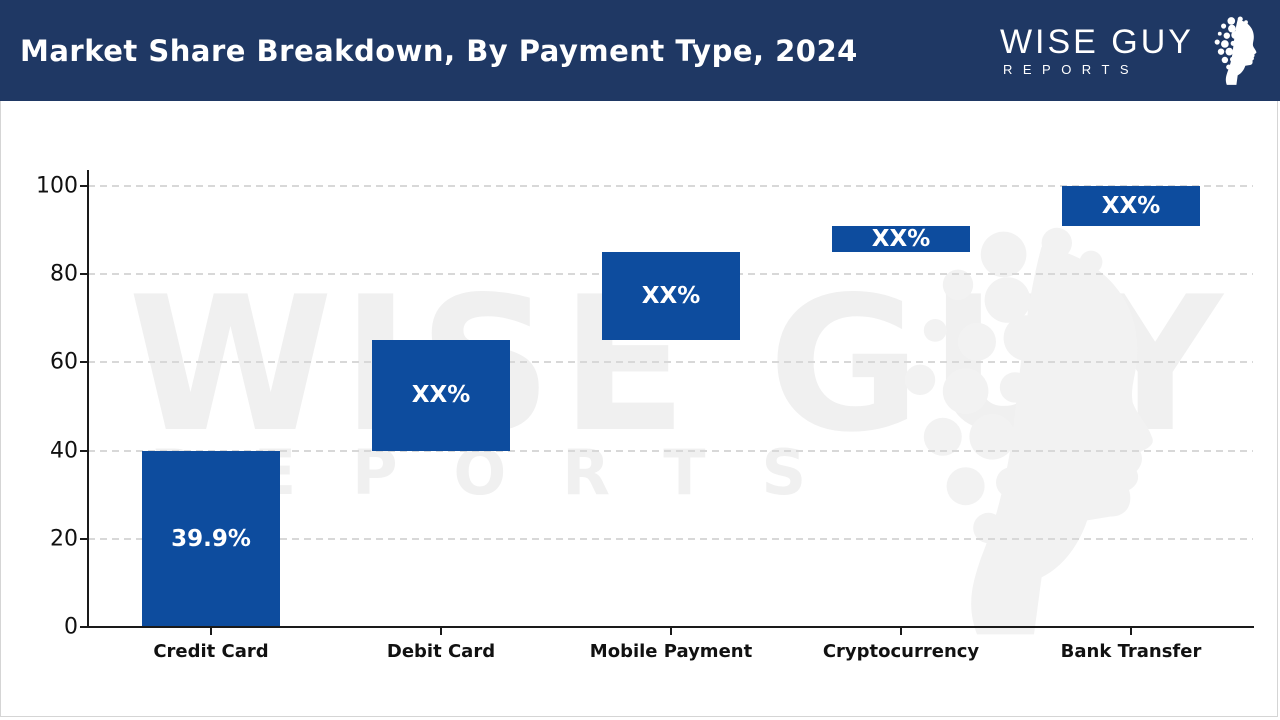 This screenshot has width=1280, height=720. What do you see at coordinates (64, 274) in the screenshot?
I see `y-tick-label-80: 80` at bounding box center [64, 274].